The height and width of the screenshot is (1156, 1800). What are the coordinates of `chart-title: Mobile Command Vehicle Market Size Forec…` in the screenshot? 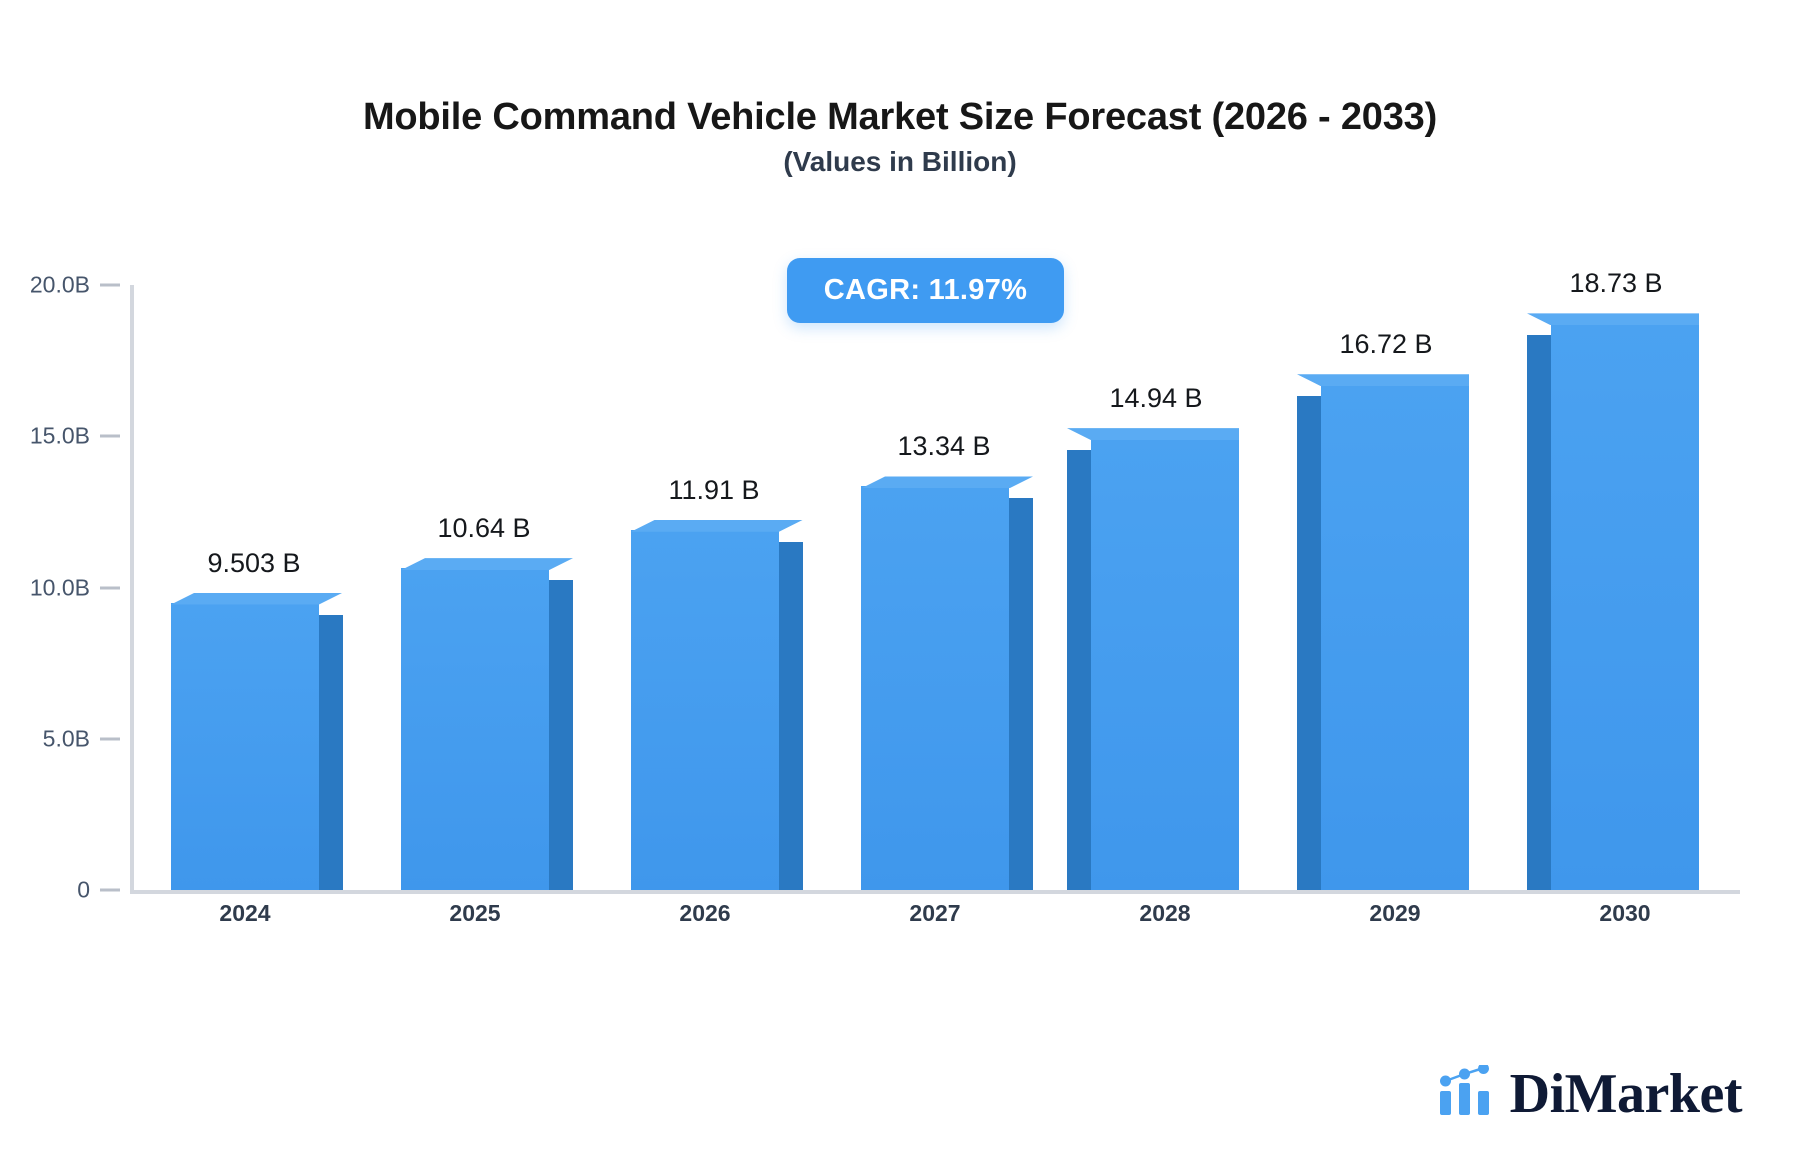 It's located at (900, 117).